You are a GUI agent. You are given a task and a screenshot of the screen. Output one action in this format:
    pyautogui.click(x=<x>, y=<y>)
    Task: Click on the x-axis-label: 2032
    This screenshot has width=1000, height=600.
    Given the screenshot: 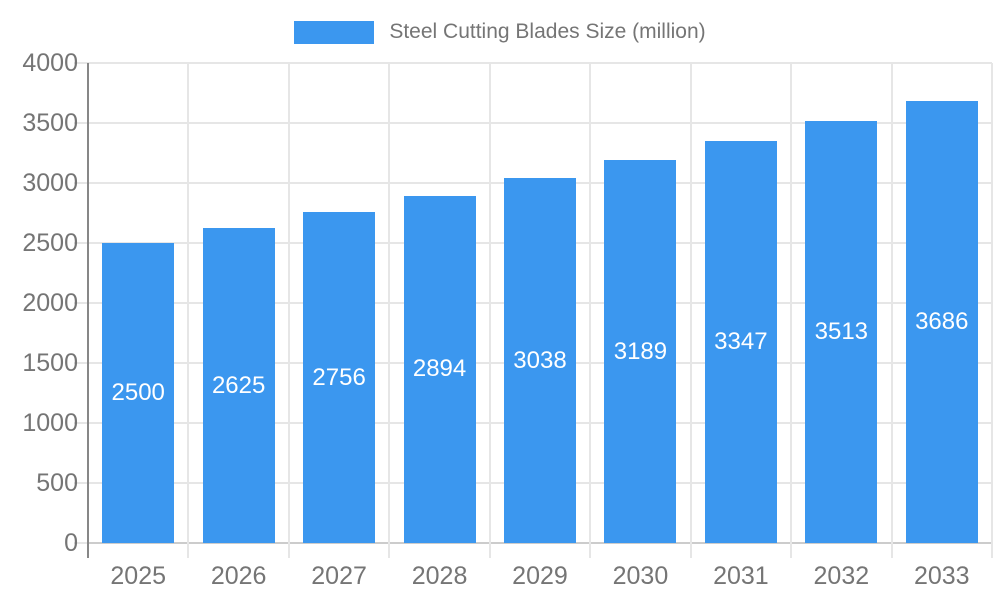 What is the action you would take?
    pyautogui.click(x=841, y=576)
    